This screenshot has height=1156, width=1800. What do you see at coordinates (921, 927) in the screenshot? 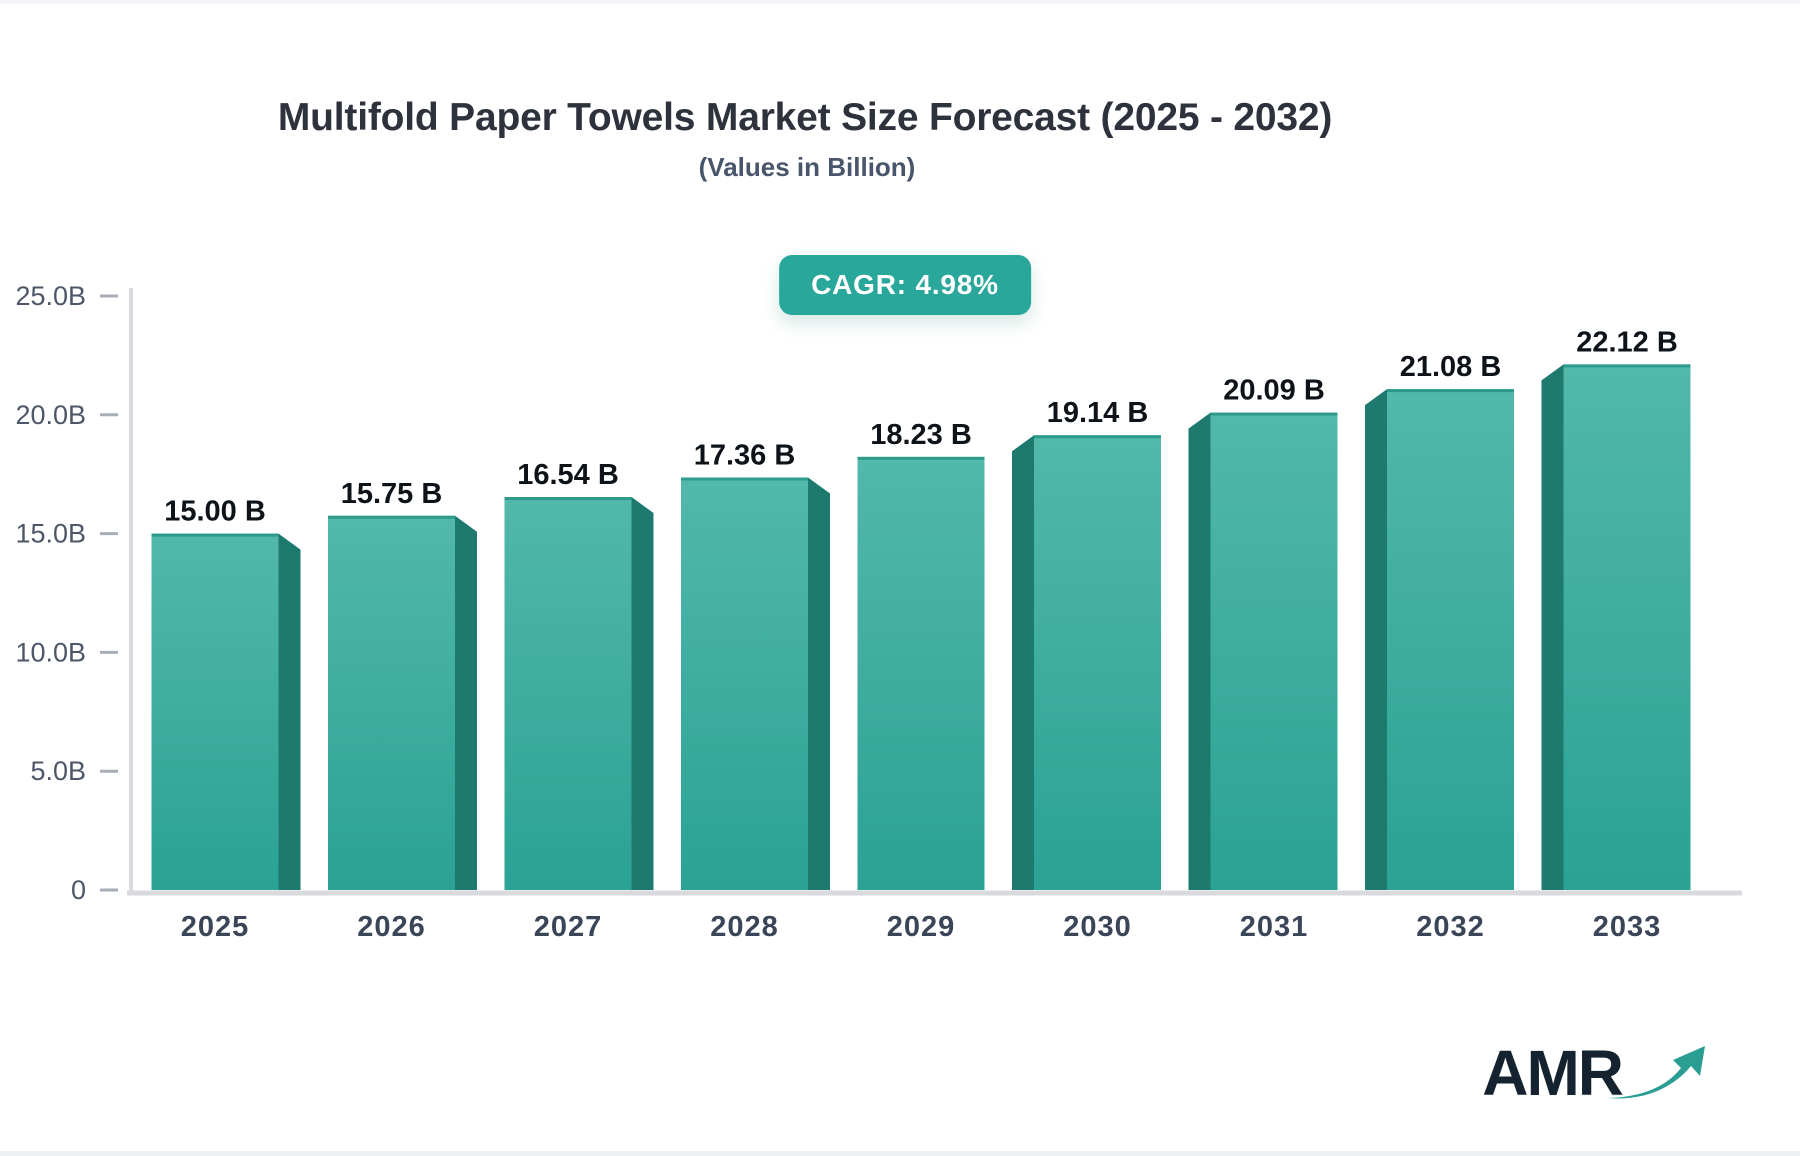
I see `x-tick-label: 2029` at bounding box center [921, 927].